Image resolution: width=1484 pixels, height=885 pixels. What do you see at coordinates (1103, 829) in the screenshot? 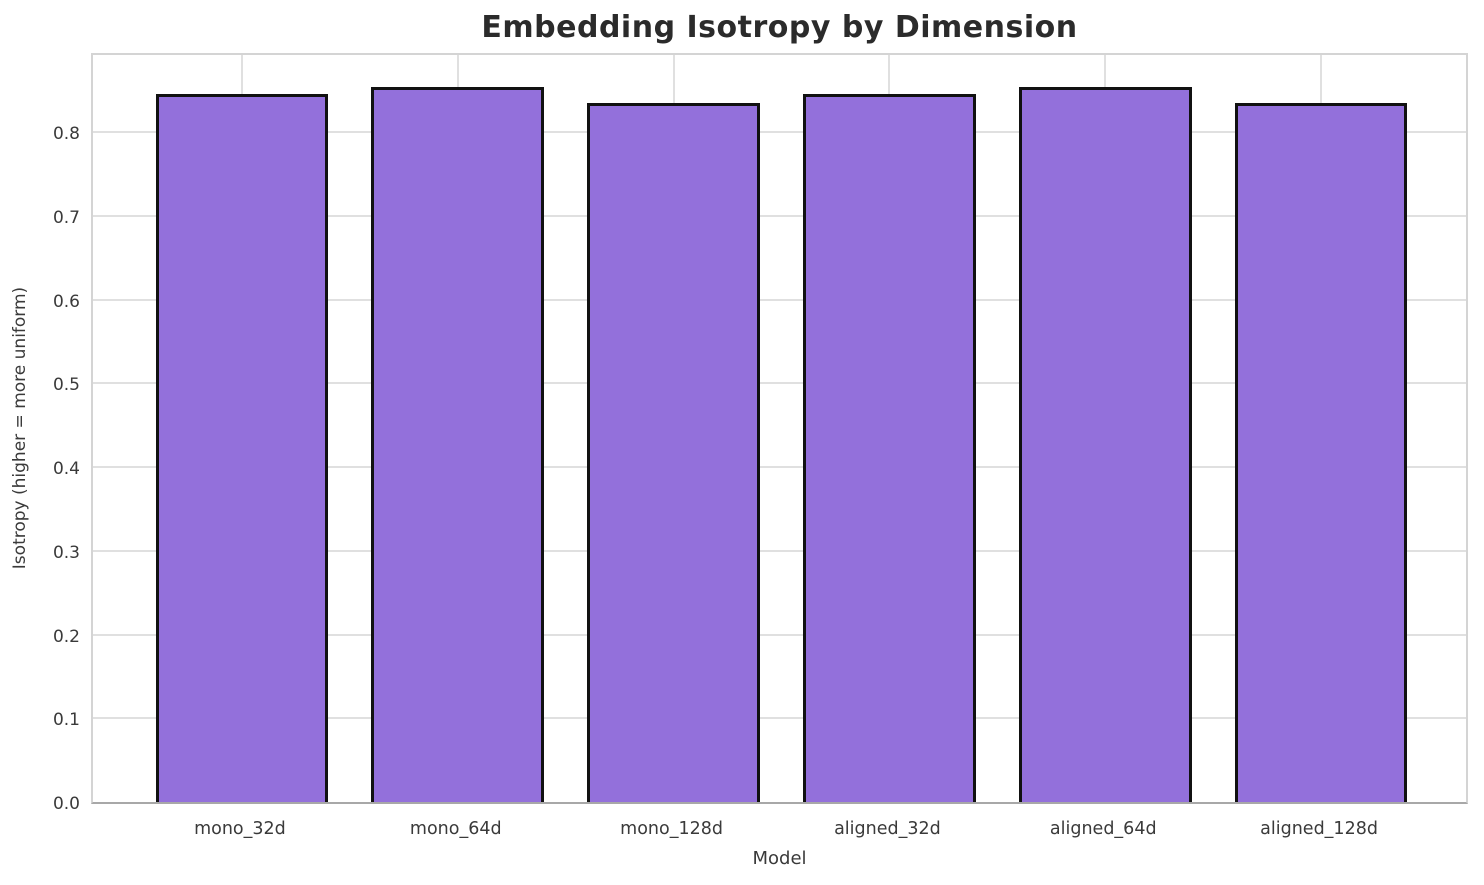
I see `x-tick-label: aligned_64d` at bounding box center [1103, 829].